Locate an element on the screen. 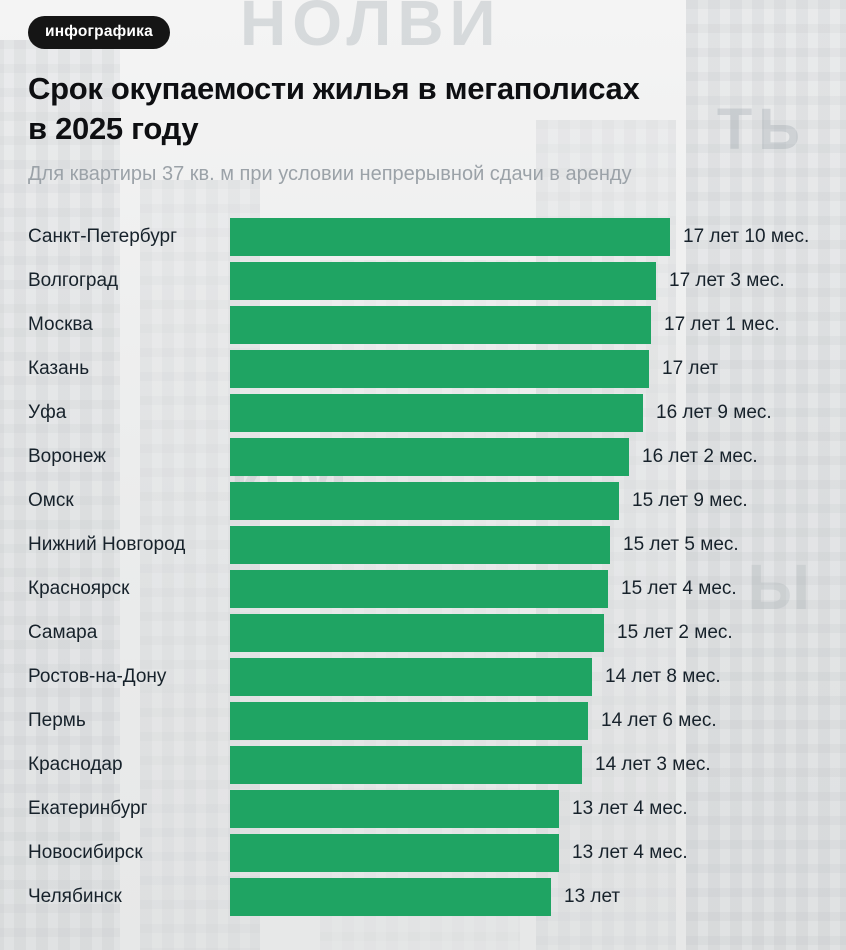  bar-area: 13 лет is located at coordinates (524, 897).